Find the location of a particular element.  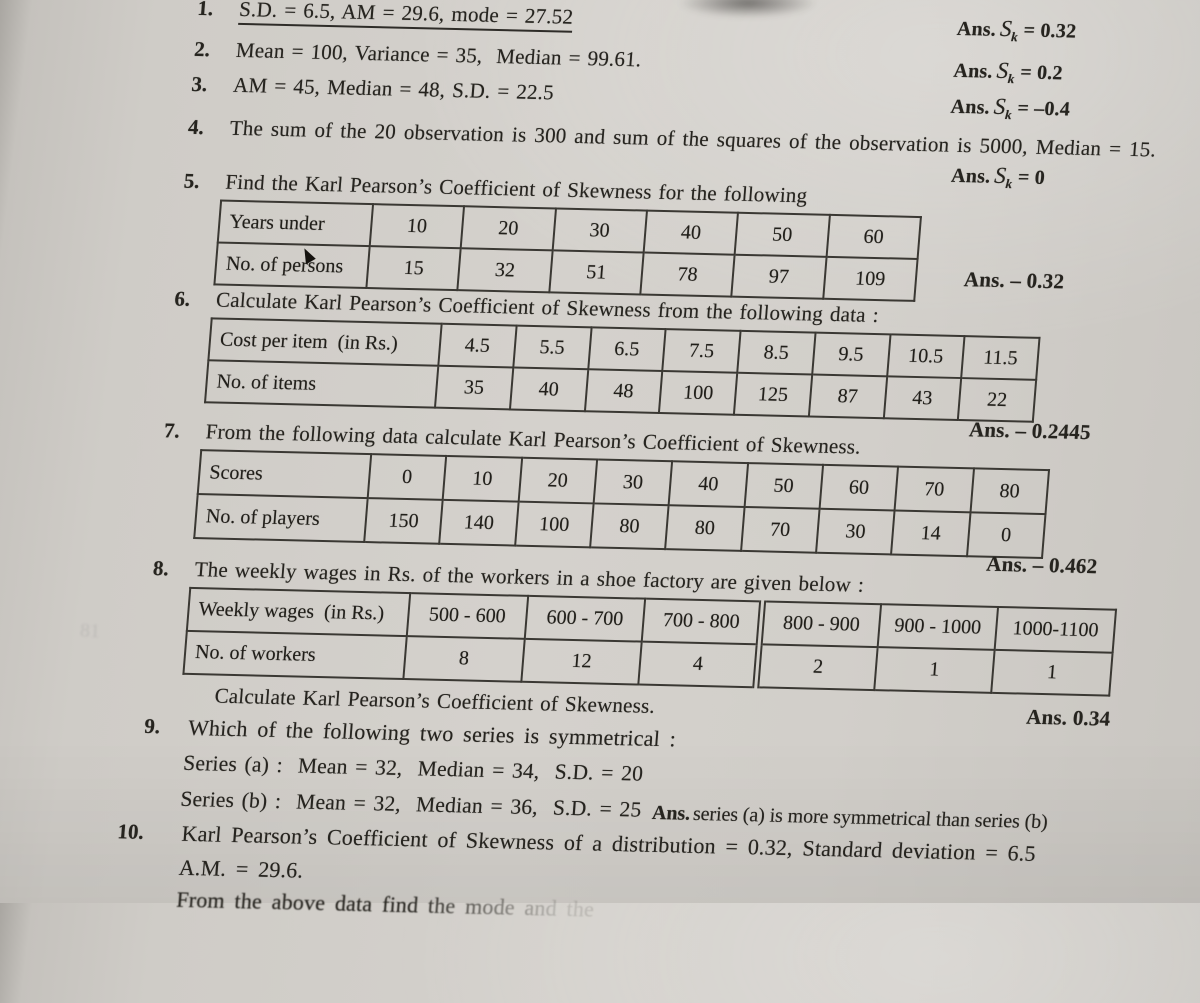

data-cell: 11.5 is located at coordinates (1000, 358).